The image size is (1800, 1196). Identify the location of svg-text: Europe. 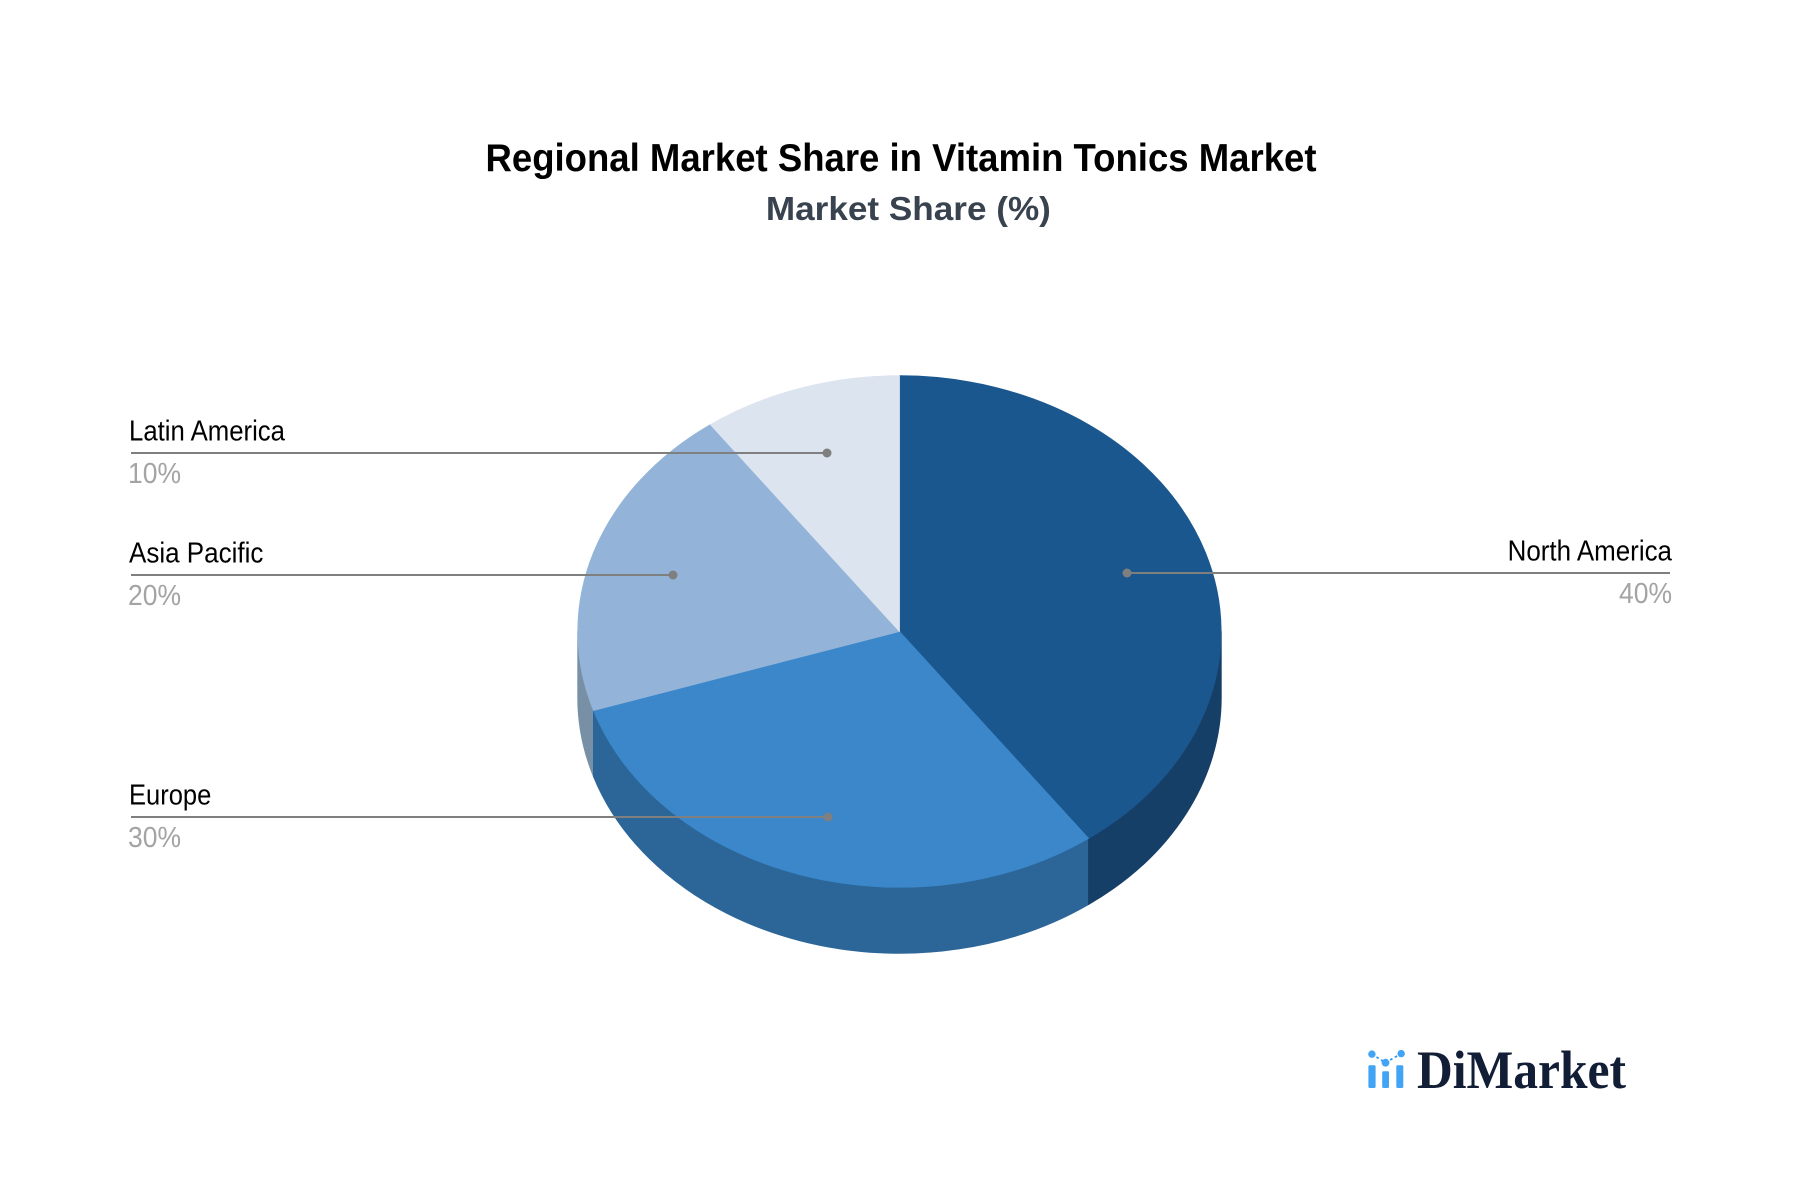
(170, 796).